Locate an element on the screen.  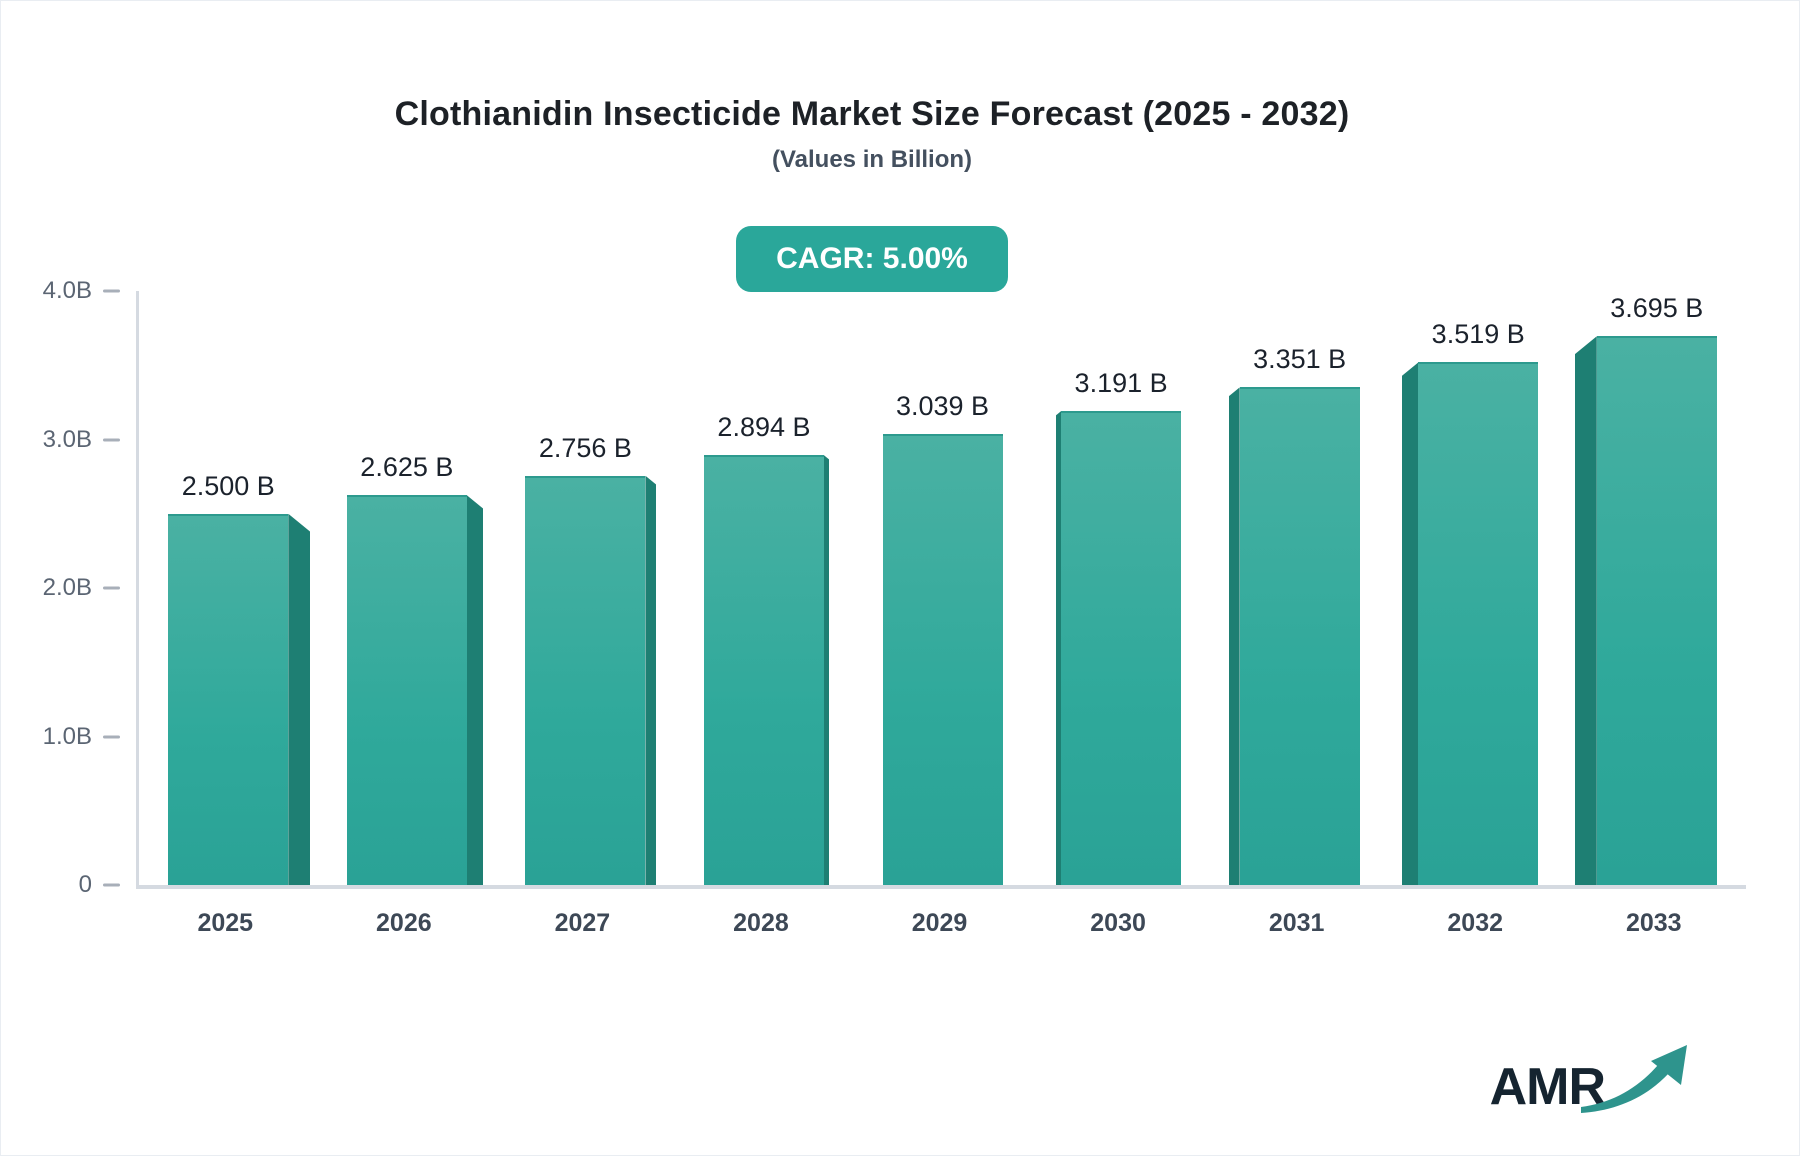
x-label-2033: 2033 is located at coordinates (1653, 923).